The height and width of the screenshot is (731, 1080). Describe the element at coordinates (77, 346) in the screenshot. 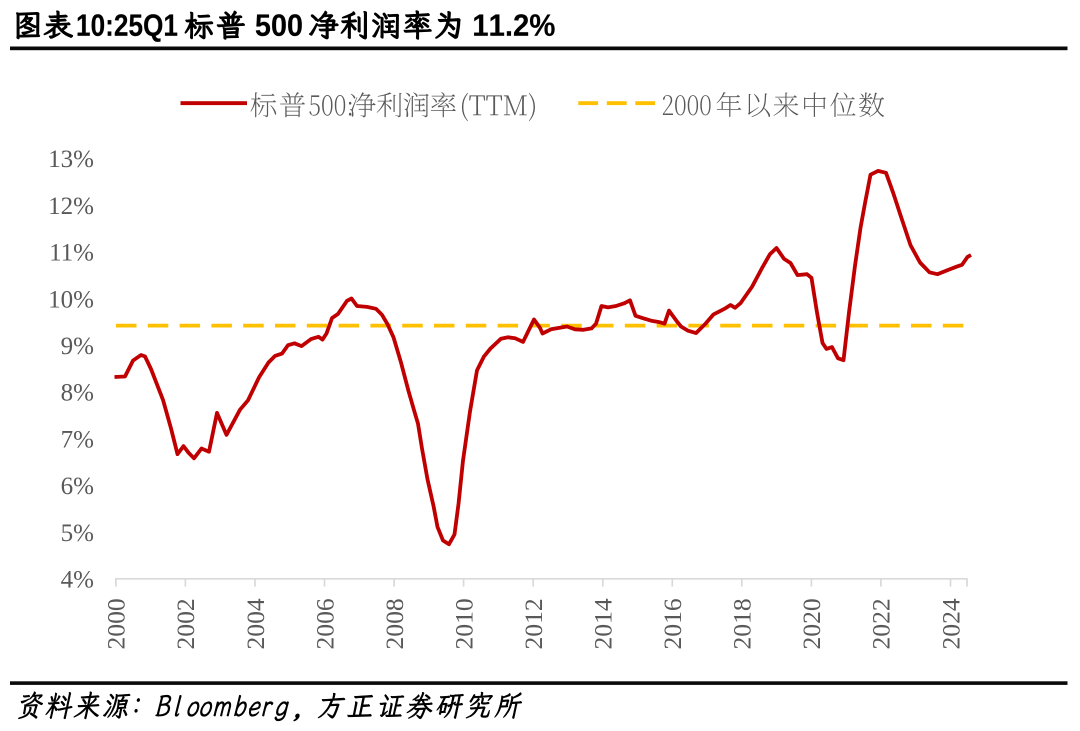

I see `svg-text: 9%` at that location.